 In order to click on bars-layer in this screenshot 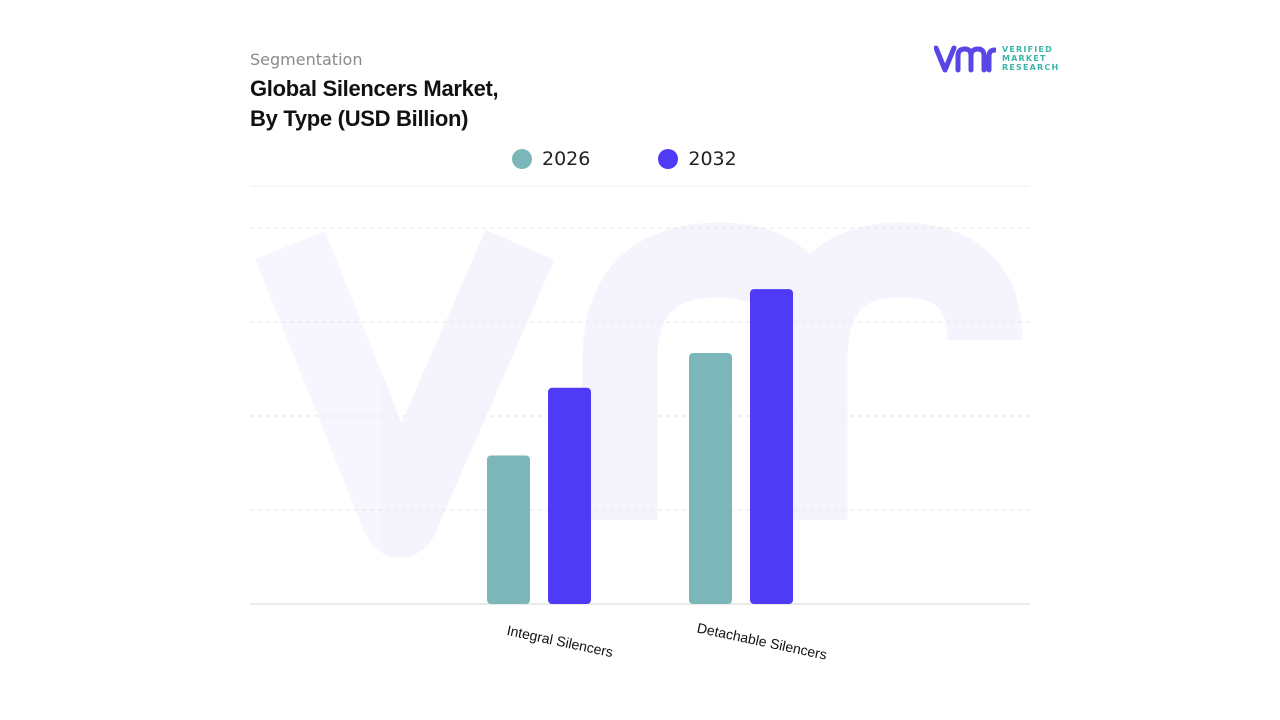, I will do `click(640, 446)`.